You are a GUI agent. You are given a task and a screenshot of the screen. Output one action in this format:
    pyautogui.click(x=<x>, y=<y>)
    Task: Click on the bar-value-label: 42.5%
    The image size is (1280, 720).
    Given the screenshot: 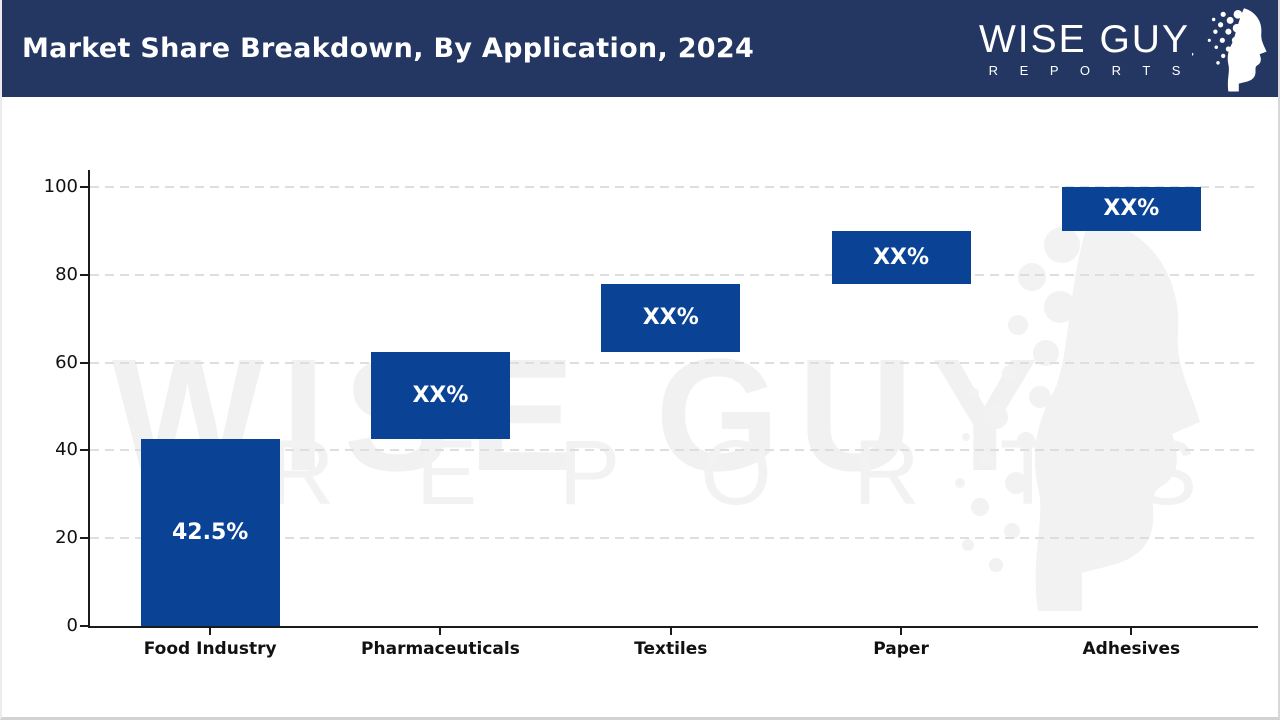 What is the action you would take?
    pyautogui.click(x=210, y=533)
    